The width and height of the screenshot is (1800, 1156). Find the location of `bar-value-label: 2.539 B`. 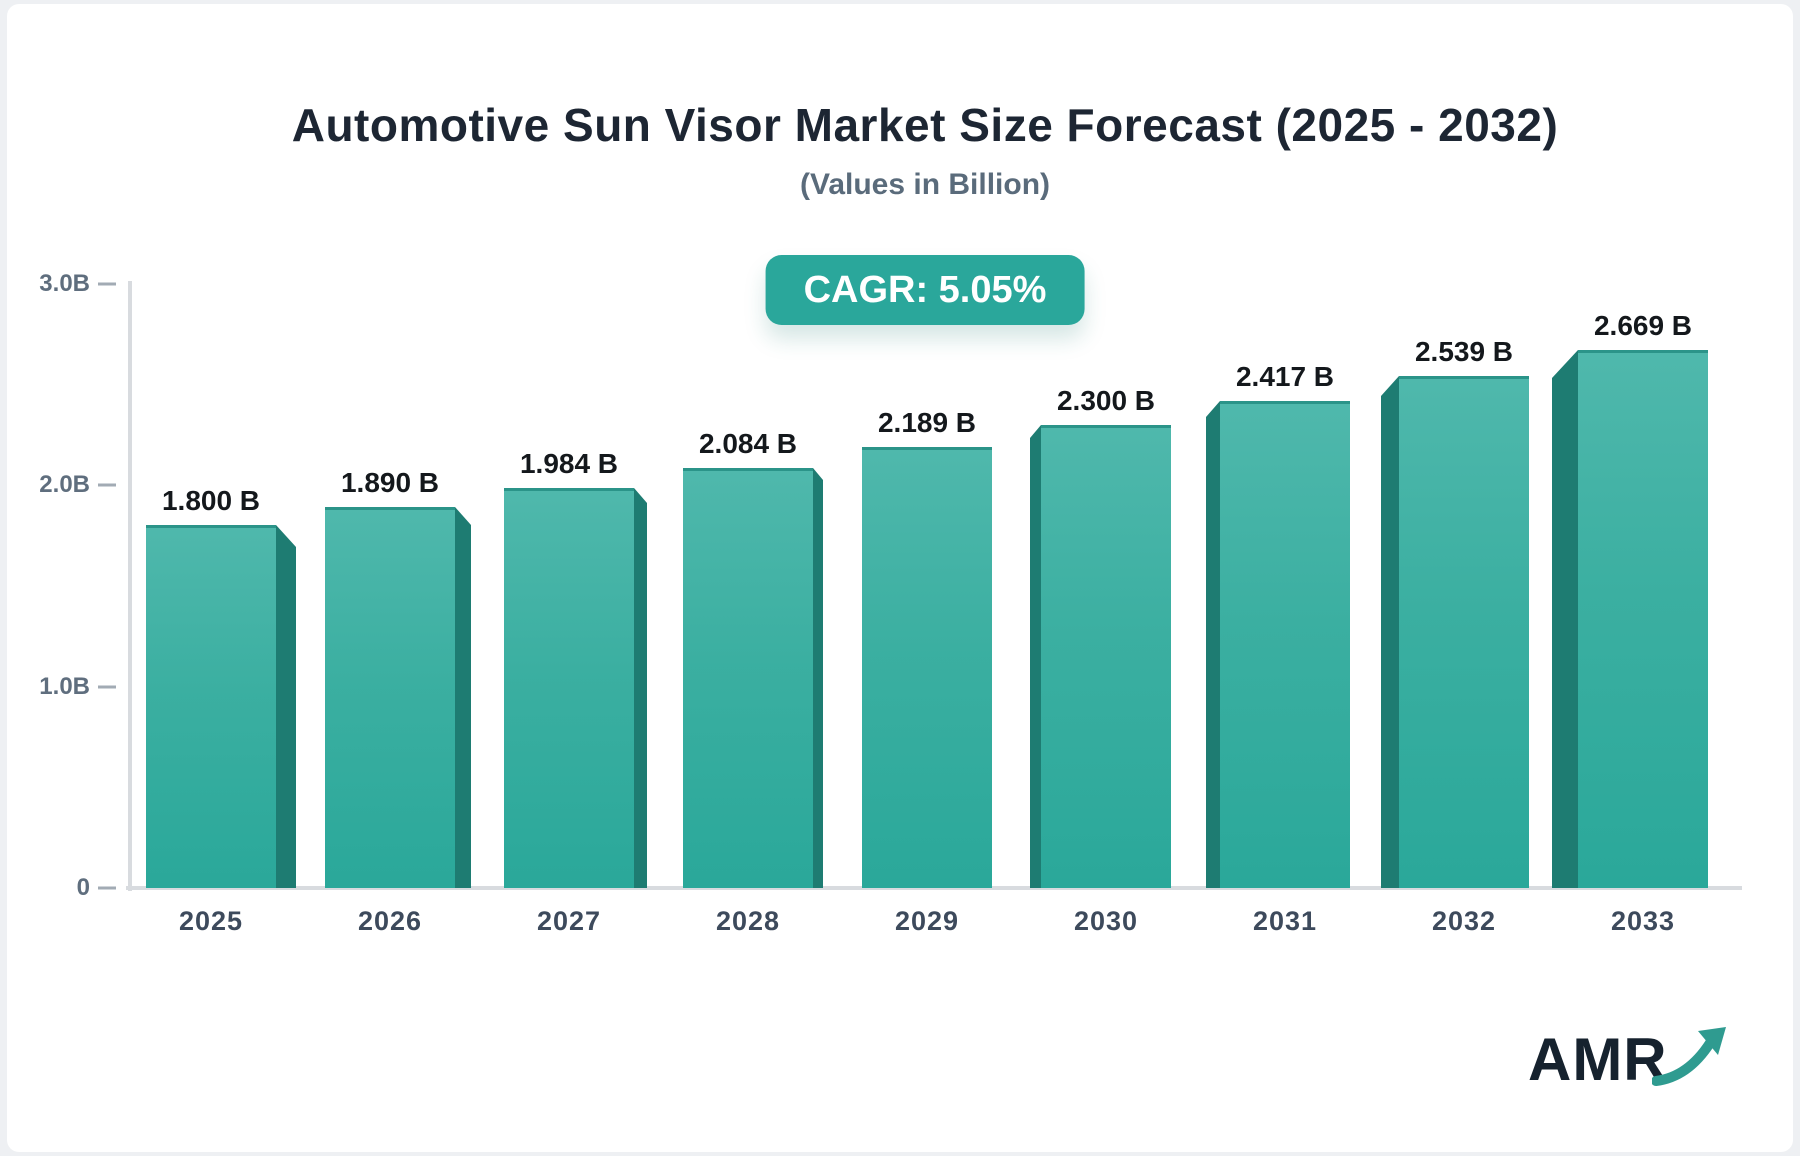

bar-value-label: 2.539 B is located at coordinates (1464, 351).